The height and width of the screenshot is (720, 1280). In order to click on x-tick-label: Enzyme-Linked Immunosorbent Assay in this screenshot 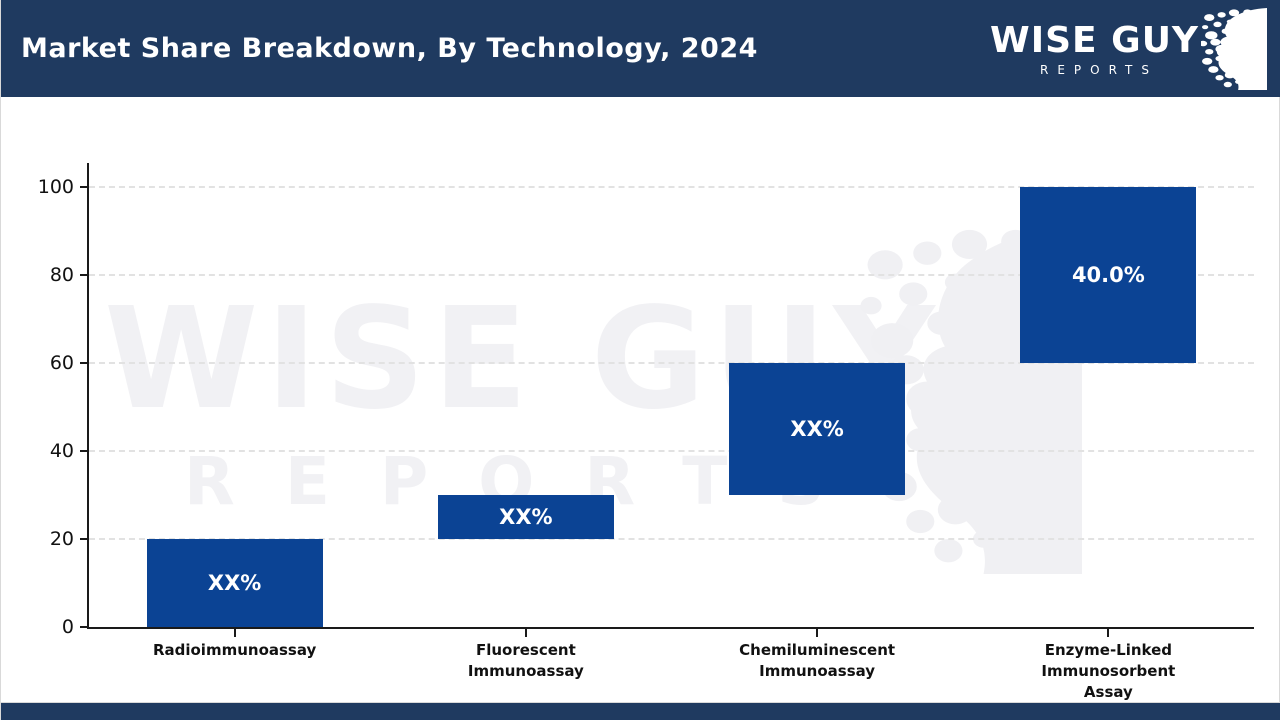, I will do `click(1108, 671)`.